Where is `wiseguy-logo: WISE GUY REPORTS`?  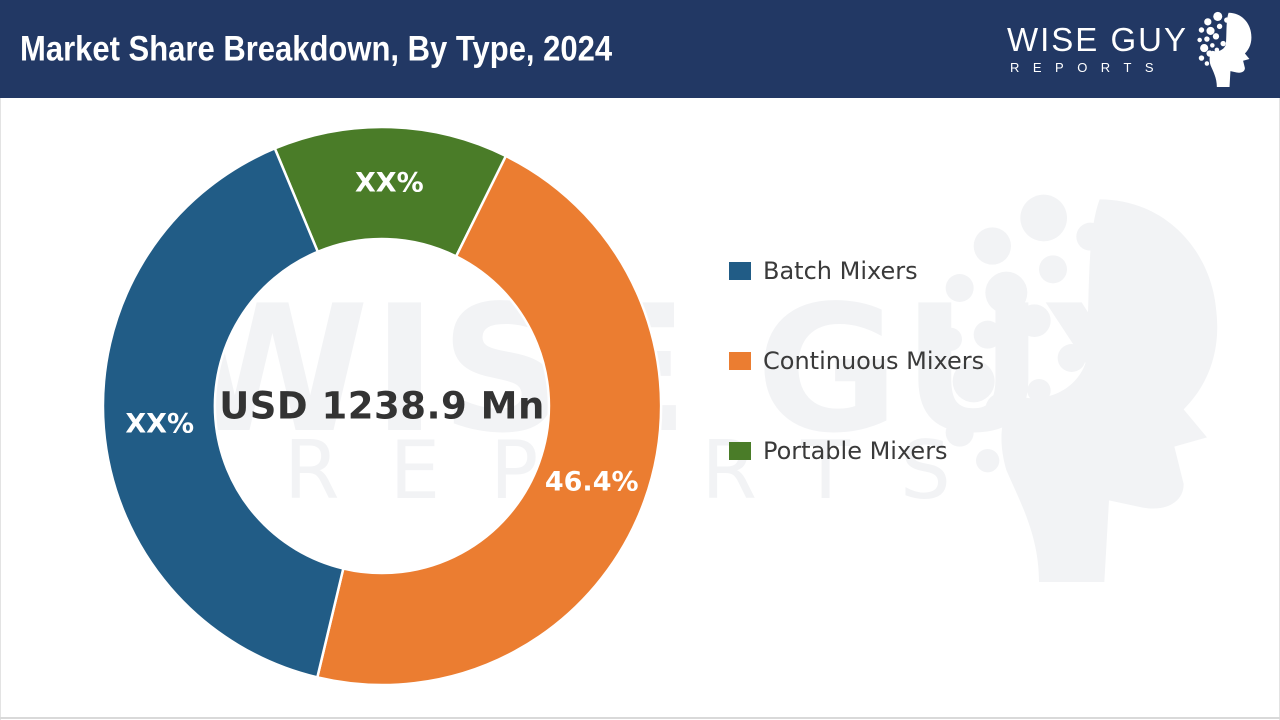 wiseguy-logo: WISE GUY REPORTS is located at coordinates (1130, 49).